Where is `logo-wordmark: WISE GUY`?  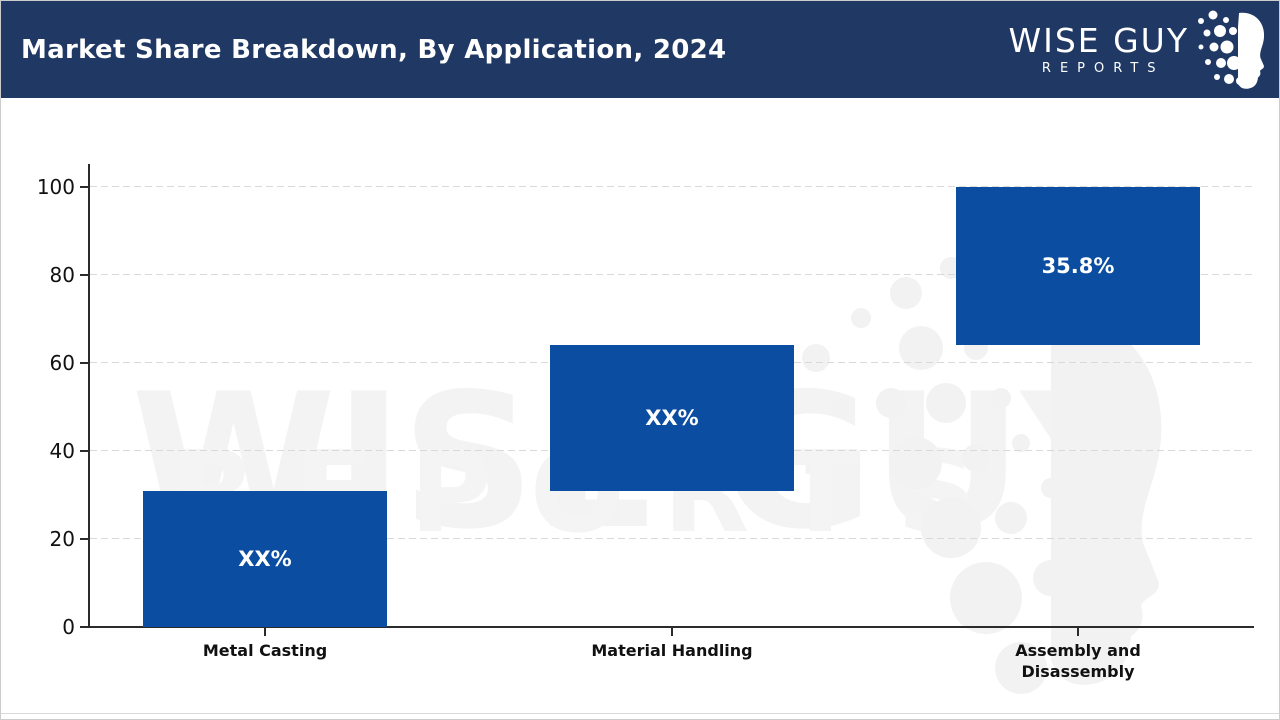
logo-wordmark: WISE GUY is located at coordinates (1098, 40).